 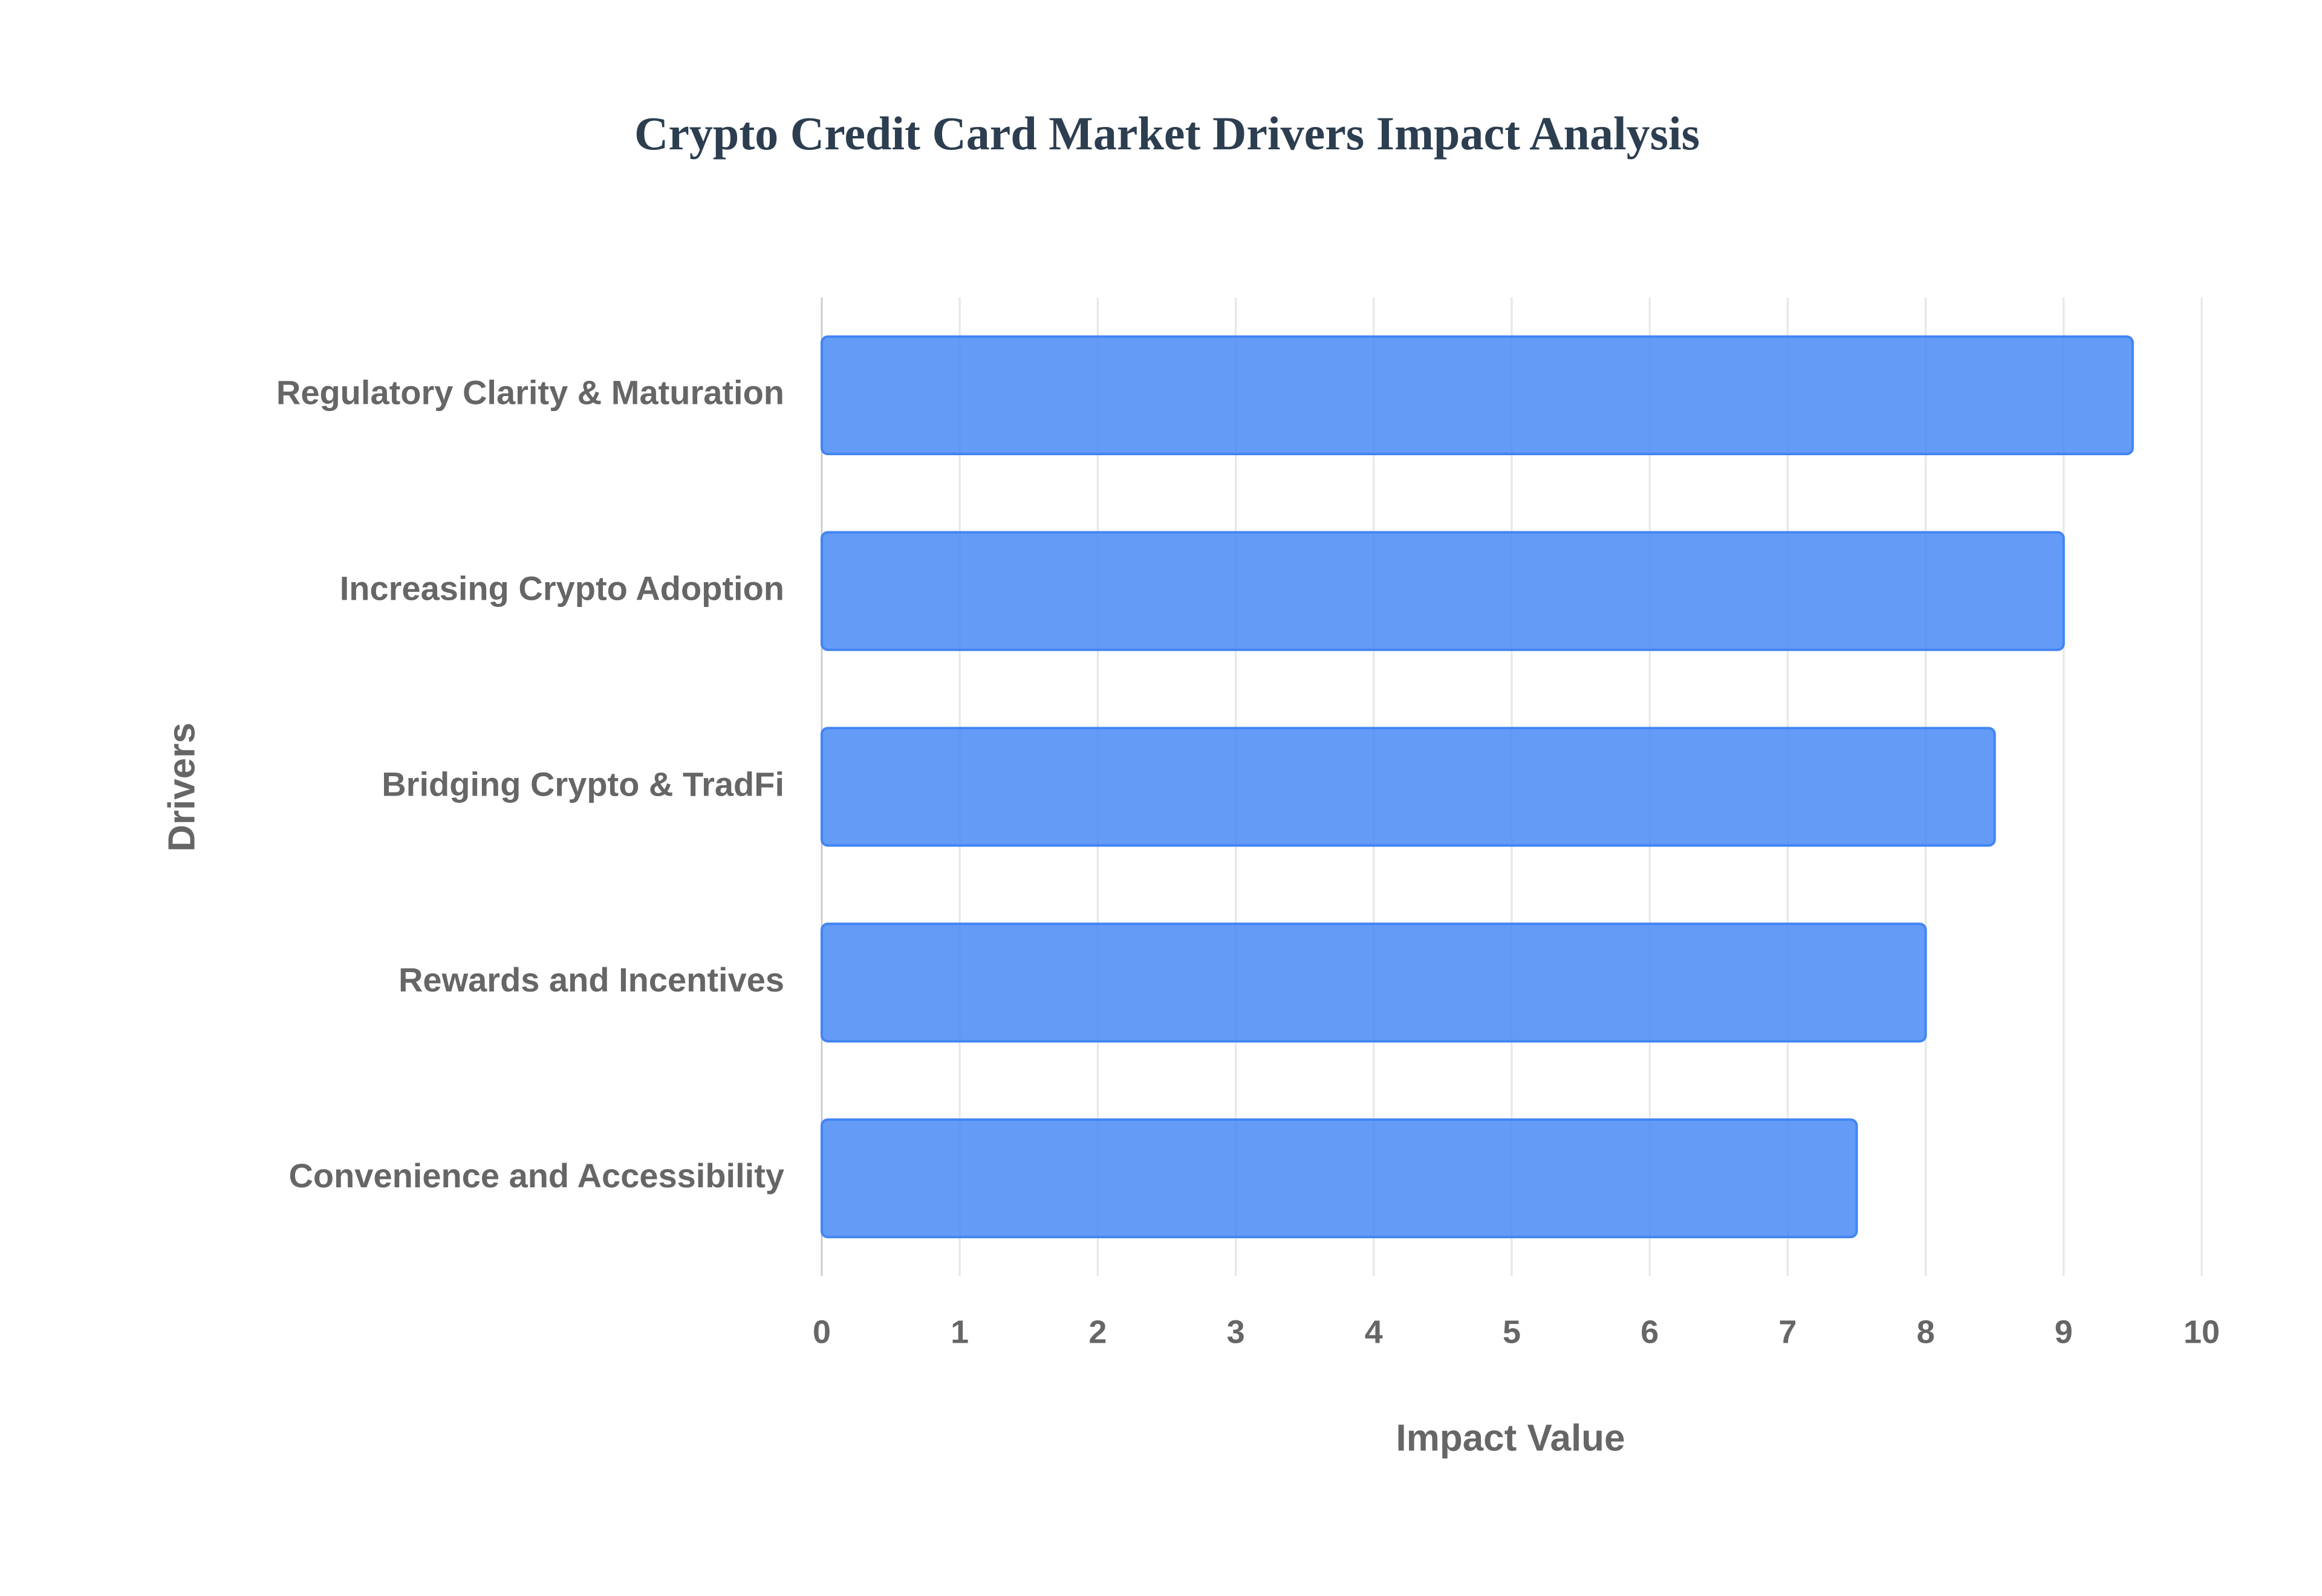 I want to click on x-tick-label: 1, so click(x=960, y=1332).